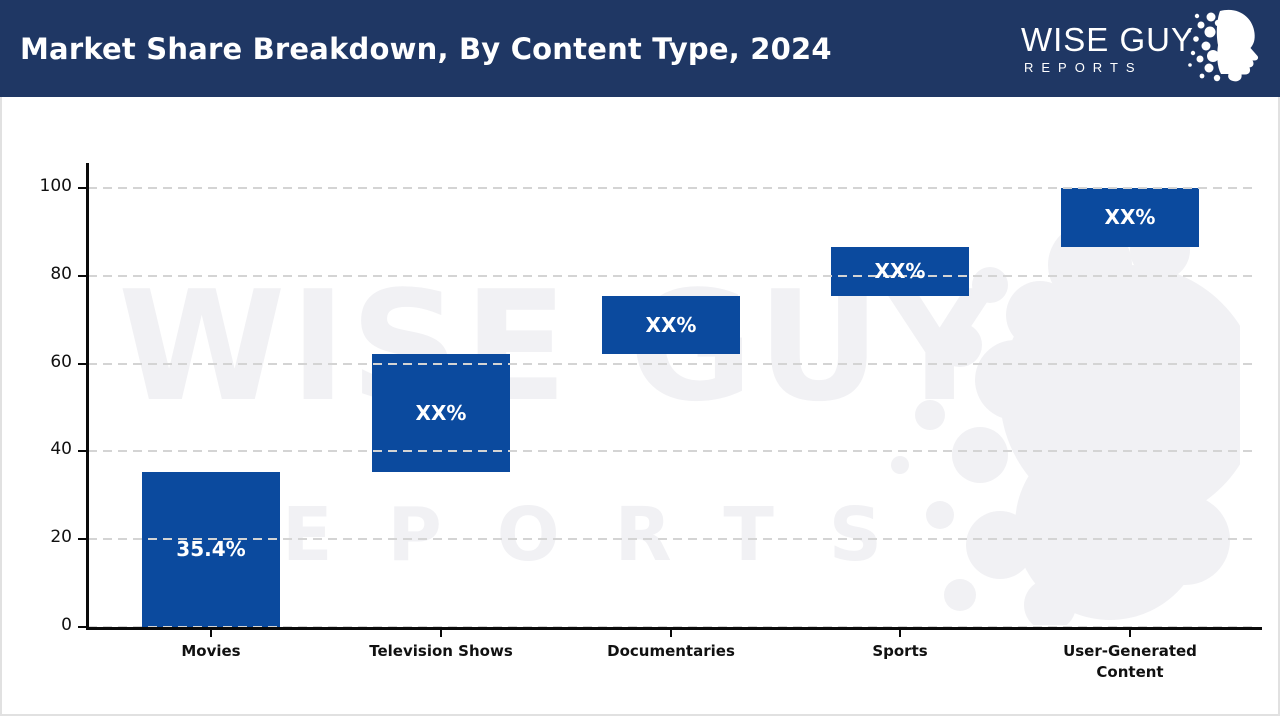 Image resolution: width=1280 pixels, height=720 pixels. Describe the element at coordinates (900, 651) in the screenshot. I see `x-axis-category-label: Sports` at that location.